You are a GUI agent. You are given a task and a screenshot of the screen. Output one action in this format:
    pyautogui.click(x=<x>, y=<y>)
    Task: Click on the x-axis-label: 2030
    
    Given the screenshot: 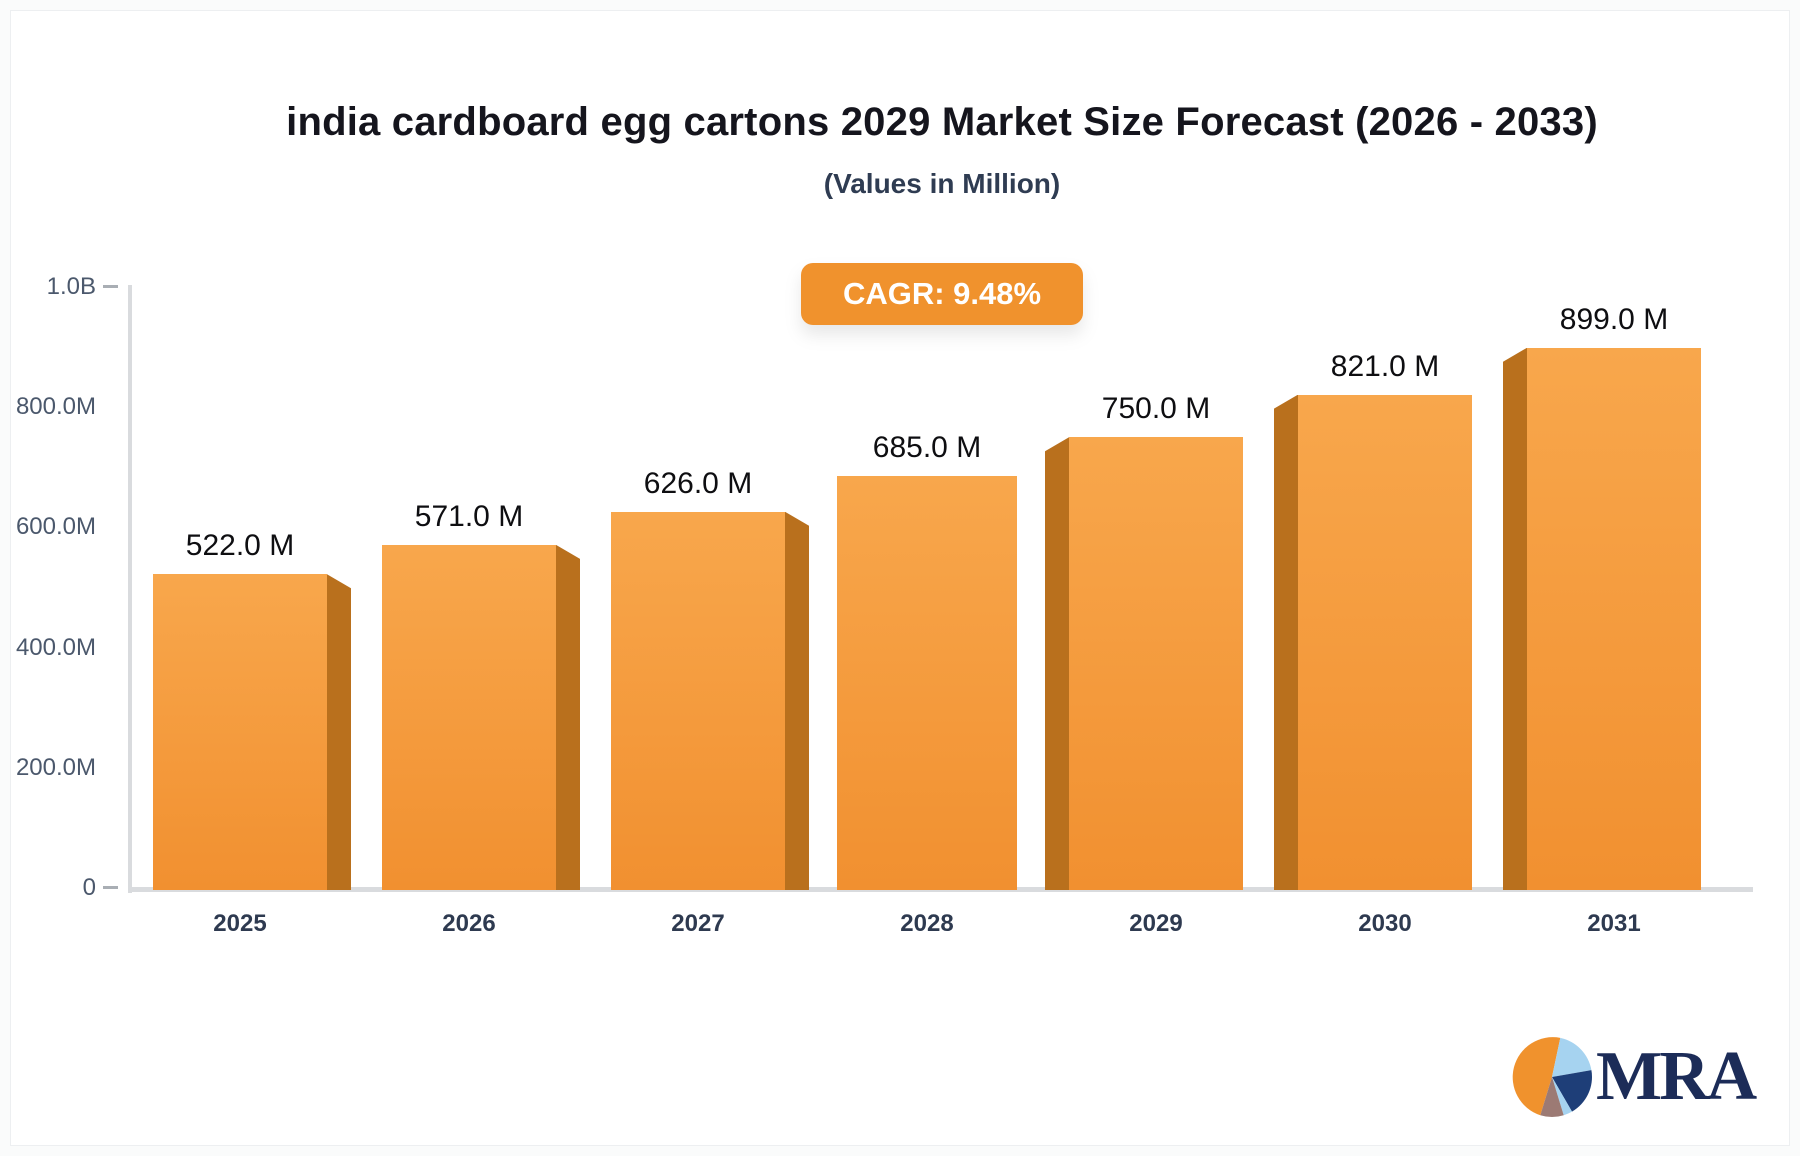 What is the action you would take?
    pyautogui.click(x=1385, y=923)
    